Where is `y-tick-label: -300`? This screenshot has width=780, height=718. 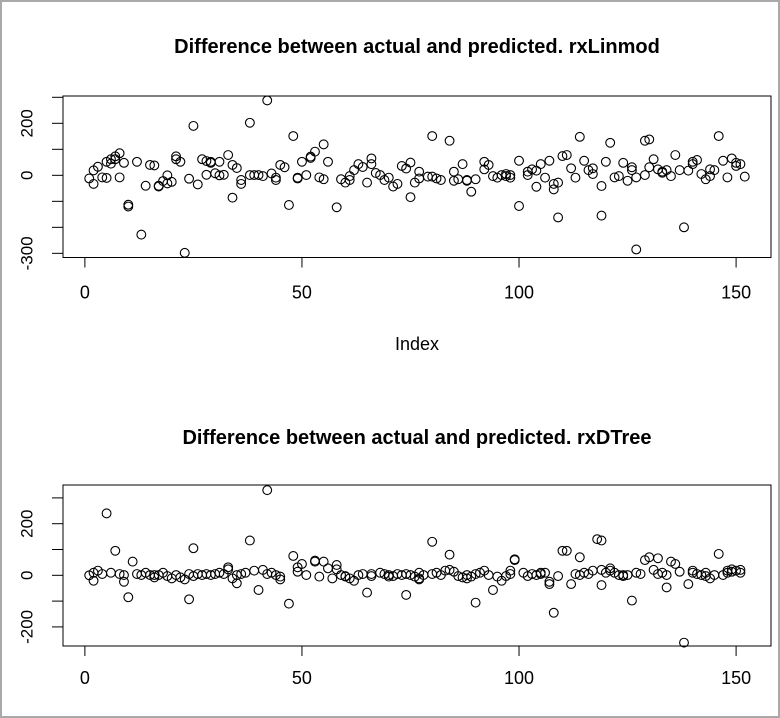
y-tick-label: -300 is located at coordinates (26, 253).